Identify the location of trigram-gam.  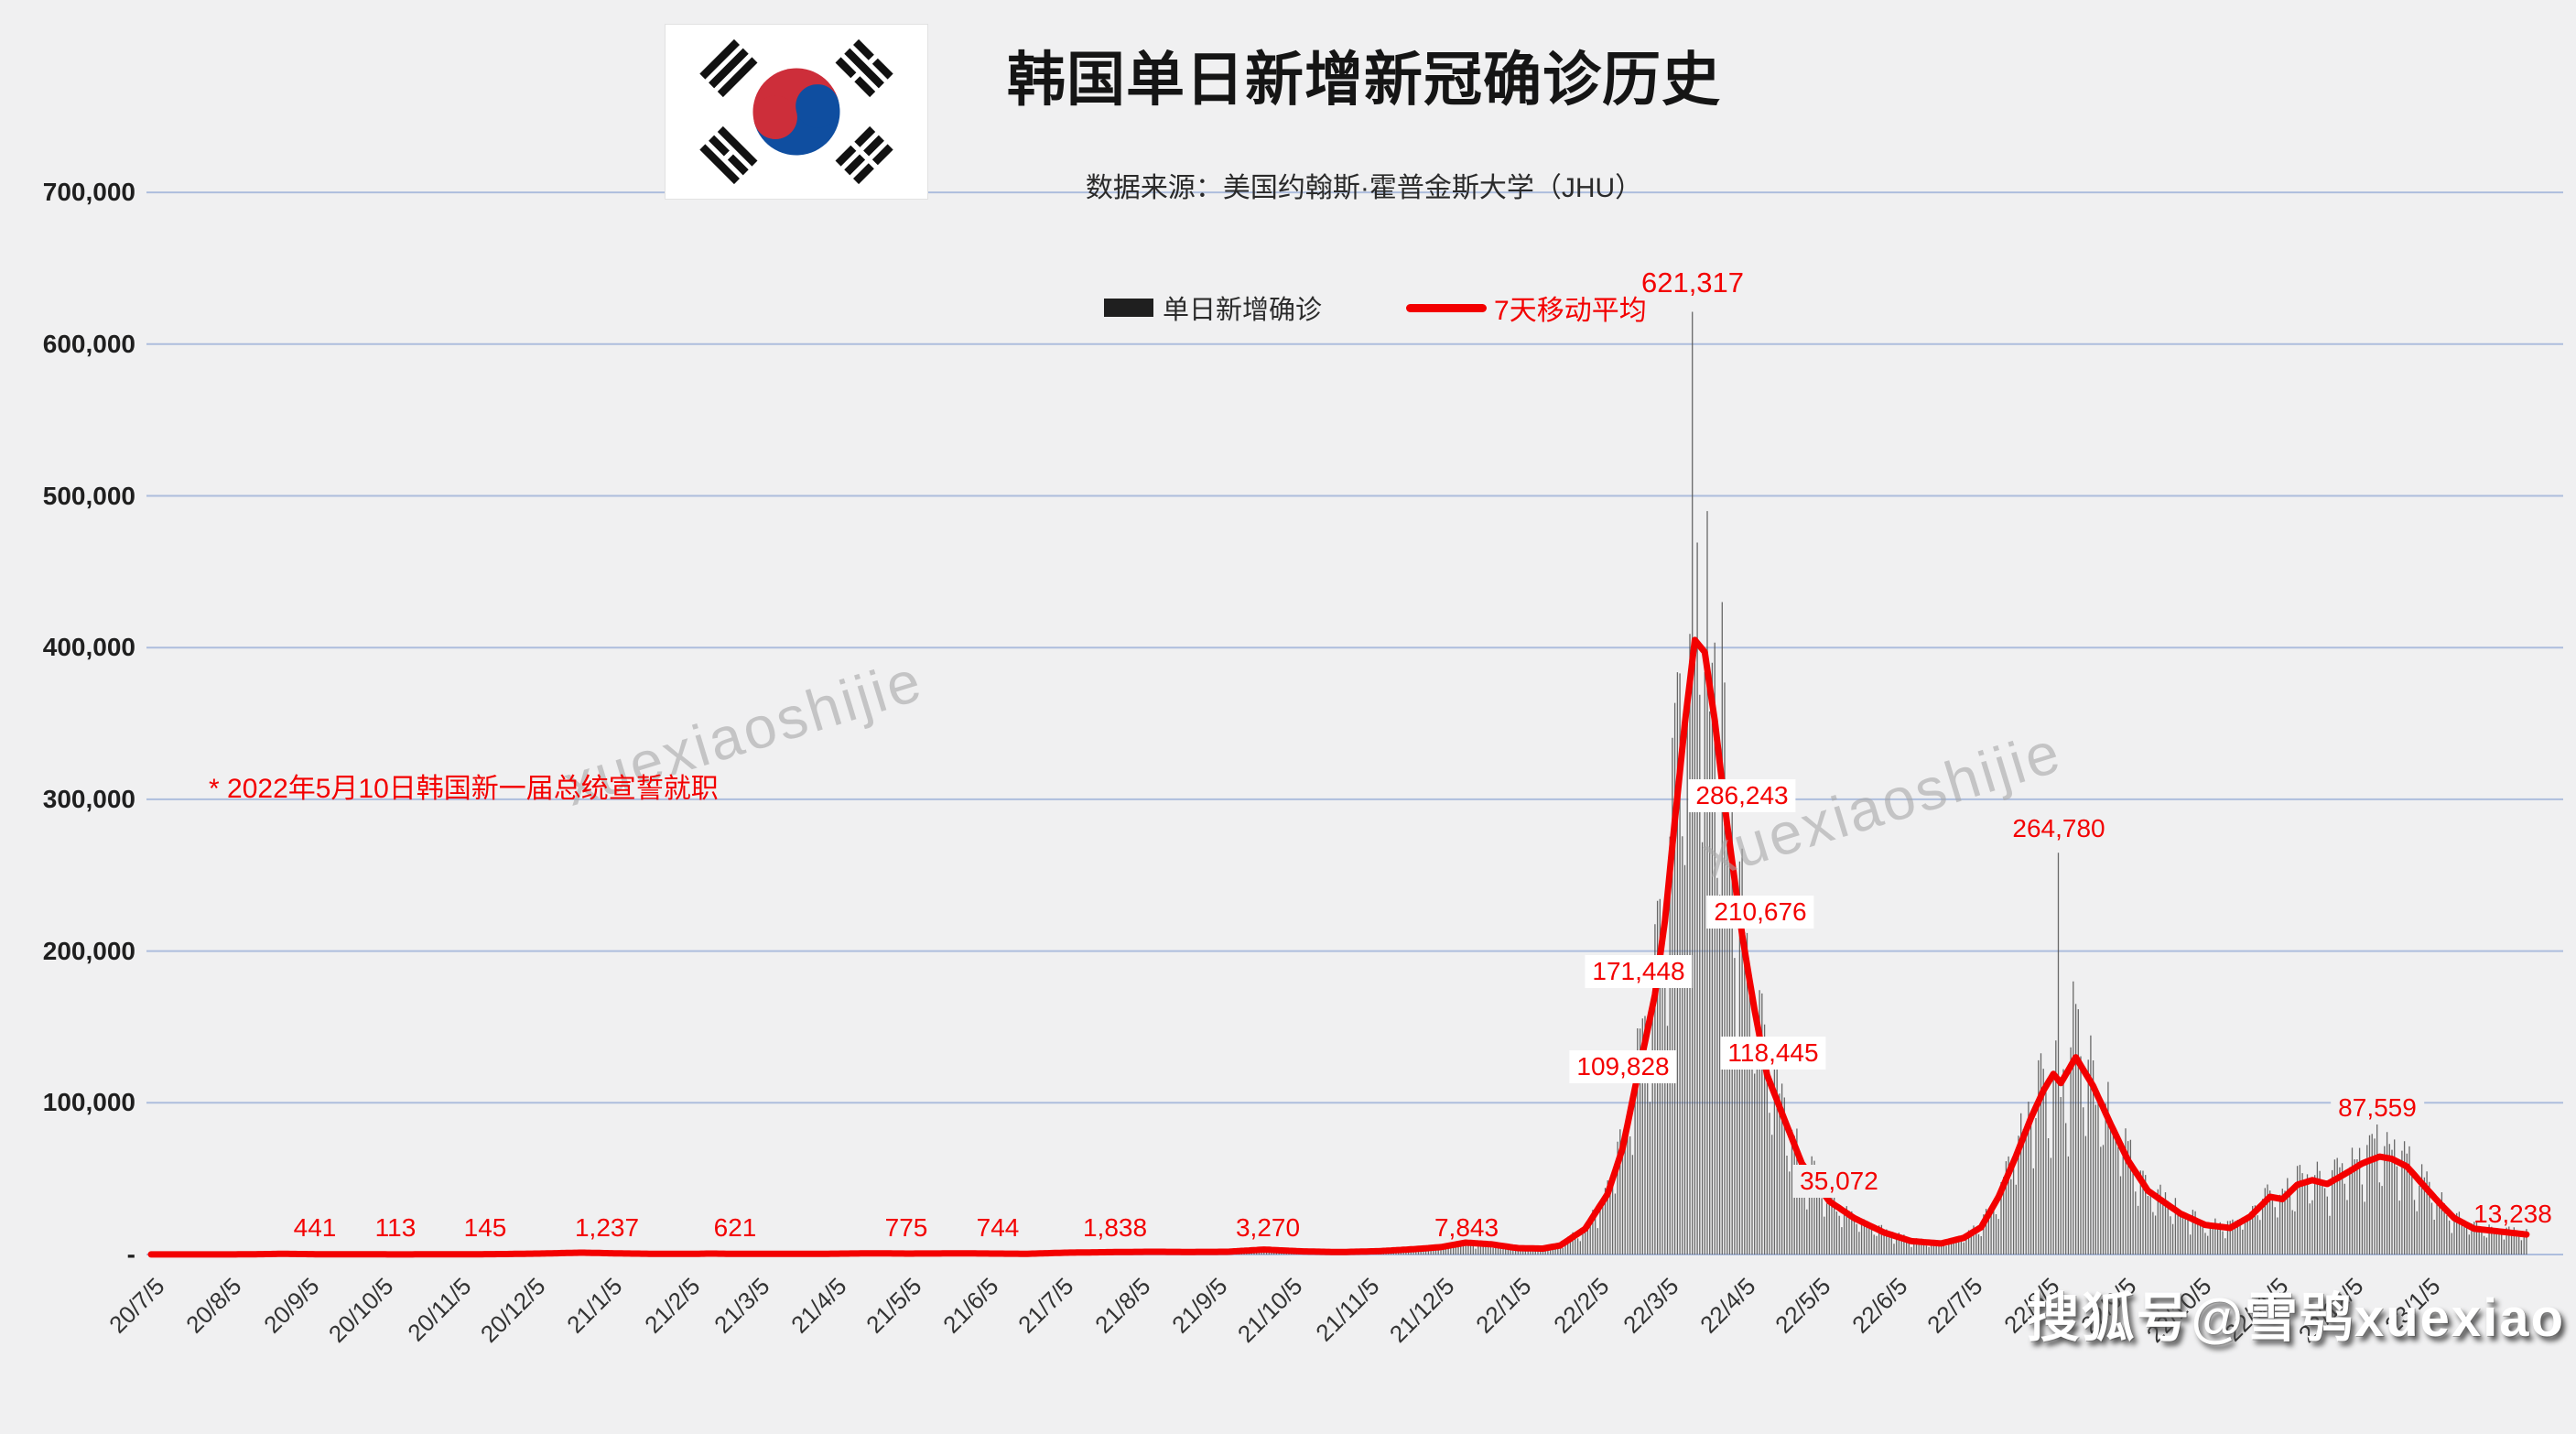
(864, 68).